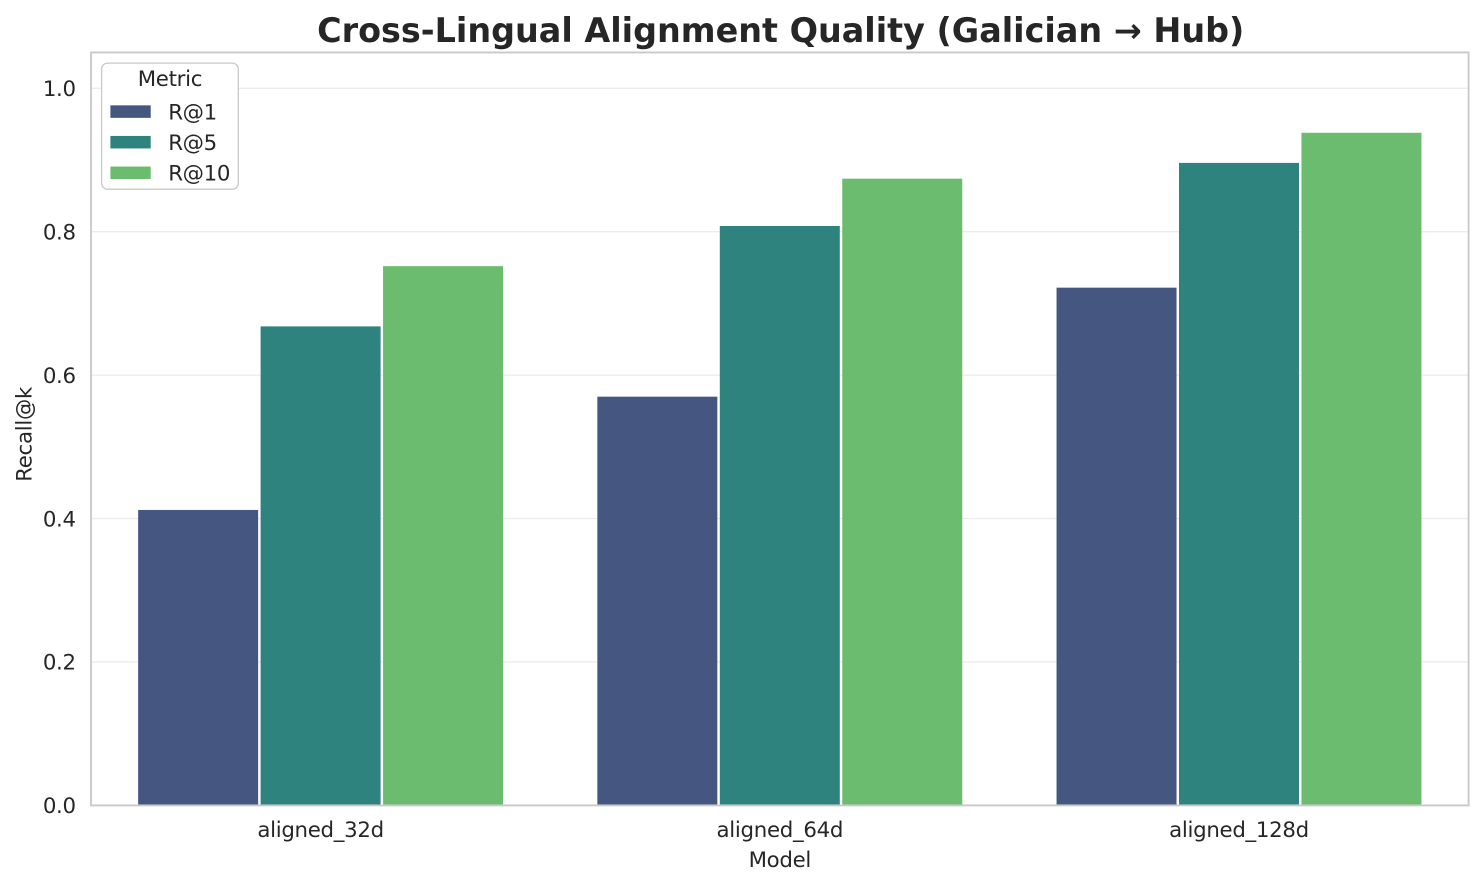 This screenshot has height=885, width=1484. I want to click on y-tick-label: 1.0, so click(59, 89).